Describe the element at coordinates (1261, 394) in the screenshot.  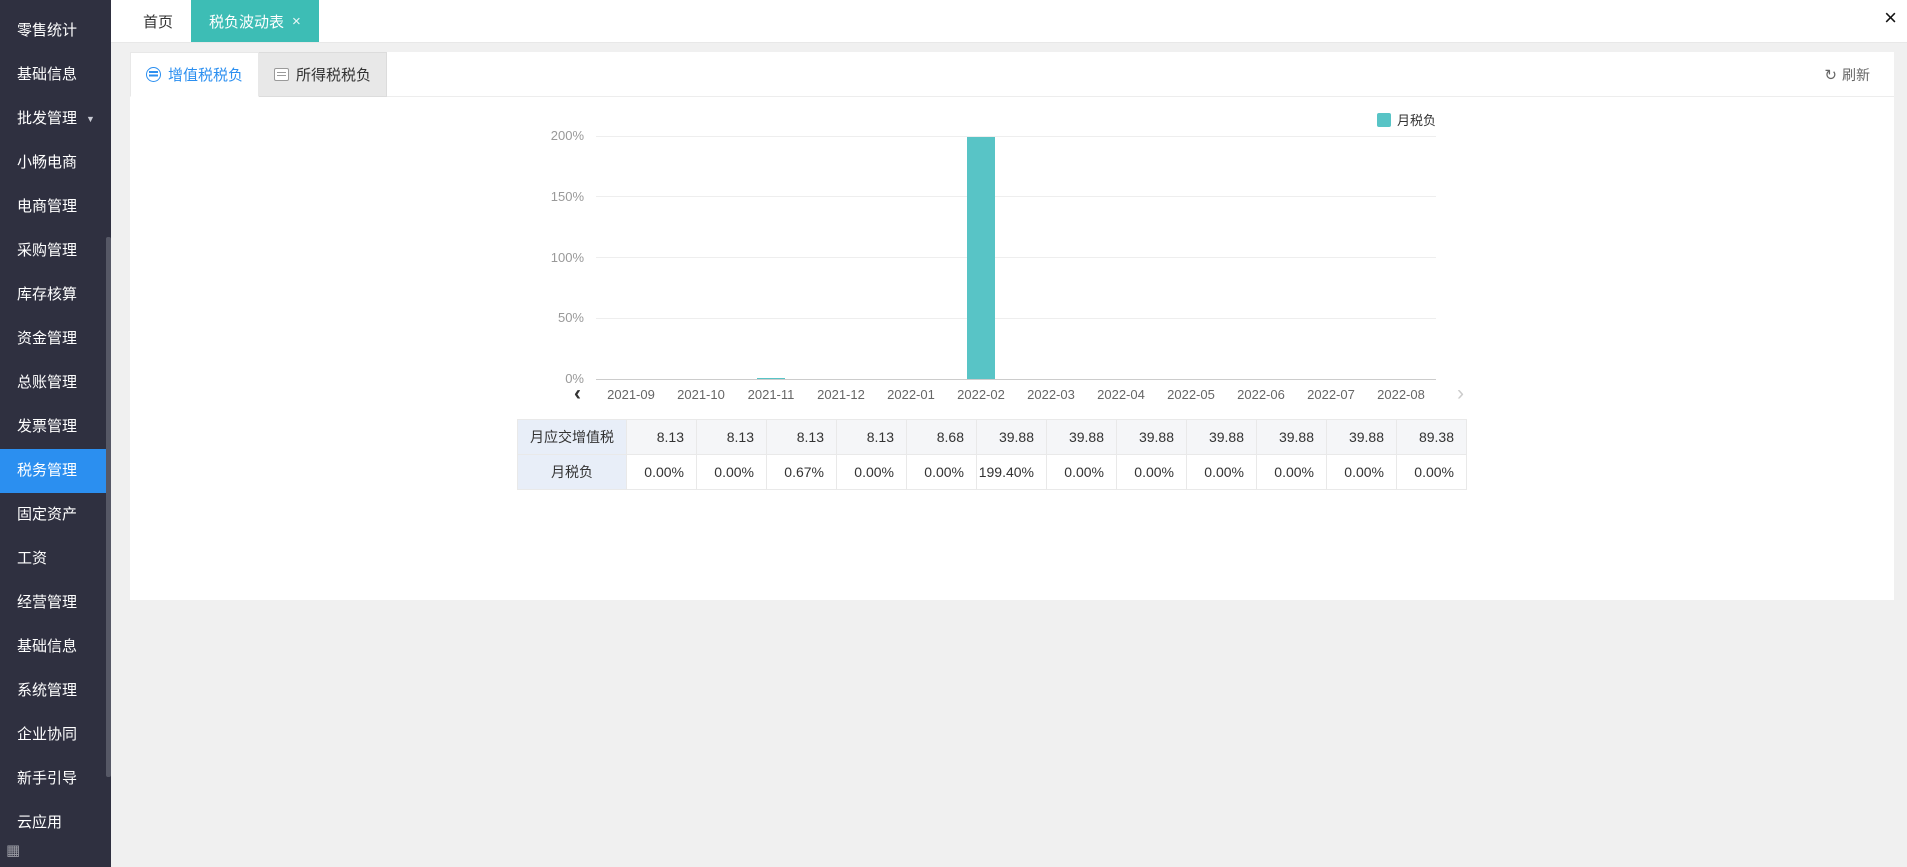
I see `x-axis-tick-label: 2022-06` at that location.